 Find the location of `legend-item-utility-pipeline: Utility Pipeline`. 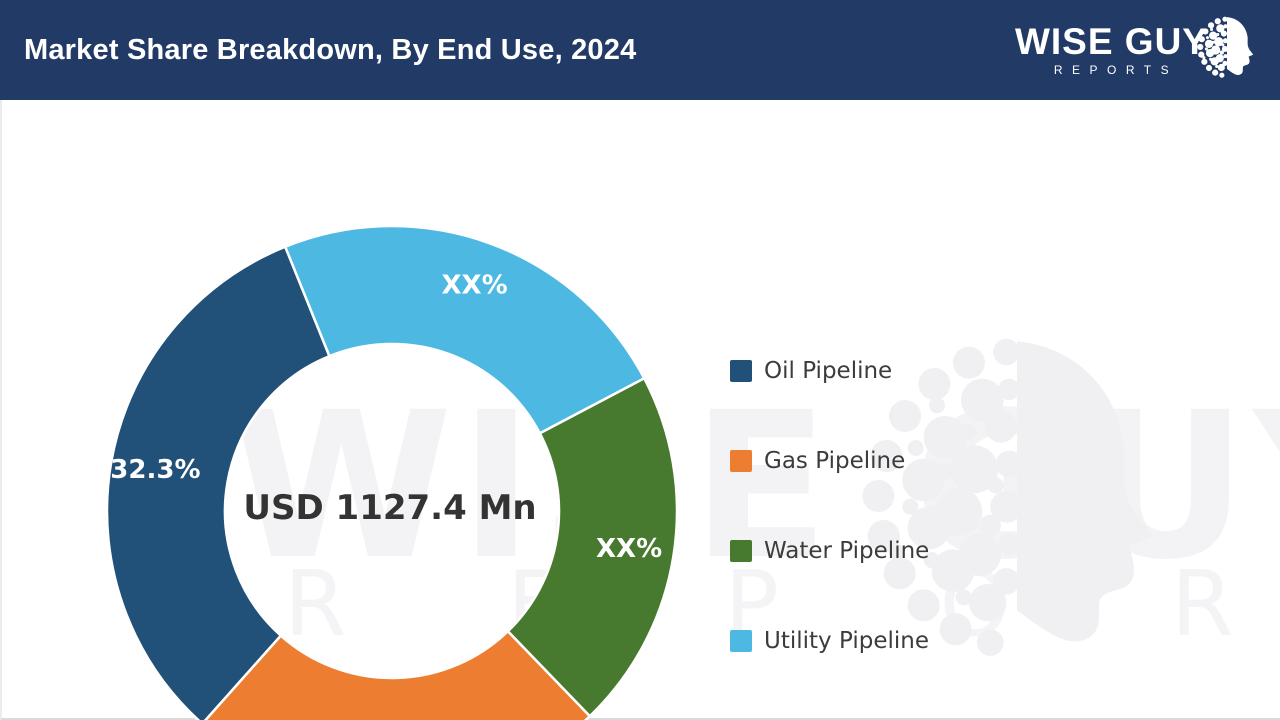

legend-item-utility-pipeline: Utility Pipeline is located at coordinates (829, 641).